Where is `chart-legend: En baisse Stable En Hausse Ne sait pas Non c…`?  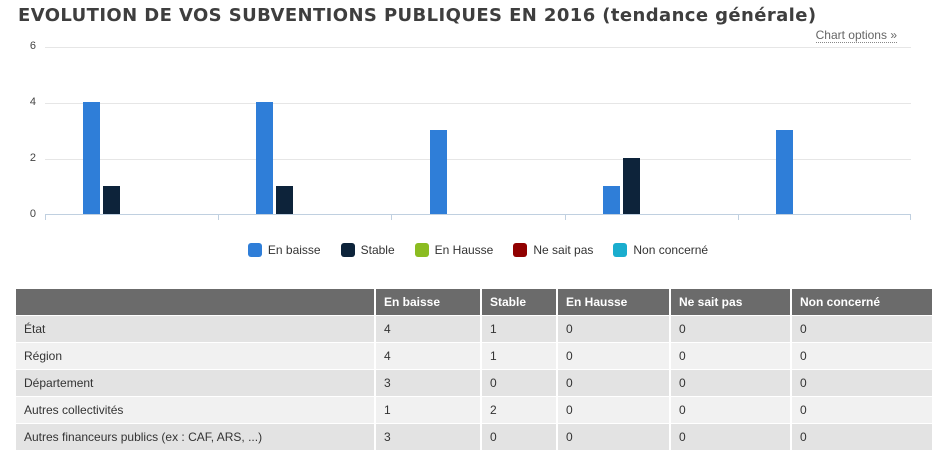
chart-legend: En baisse Stable En Hausse Ne sait pas Non c… is located at coordinates (478, 250).